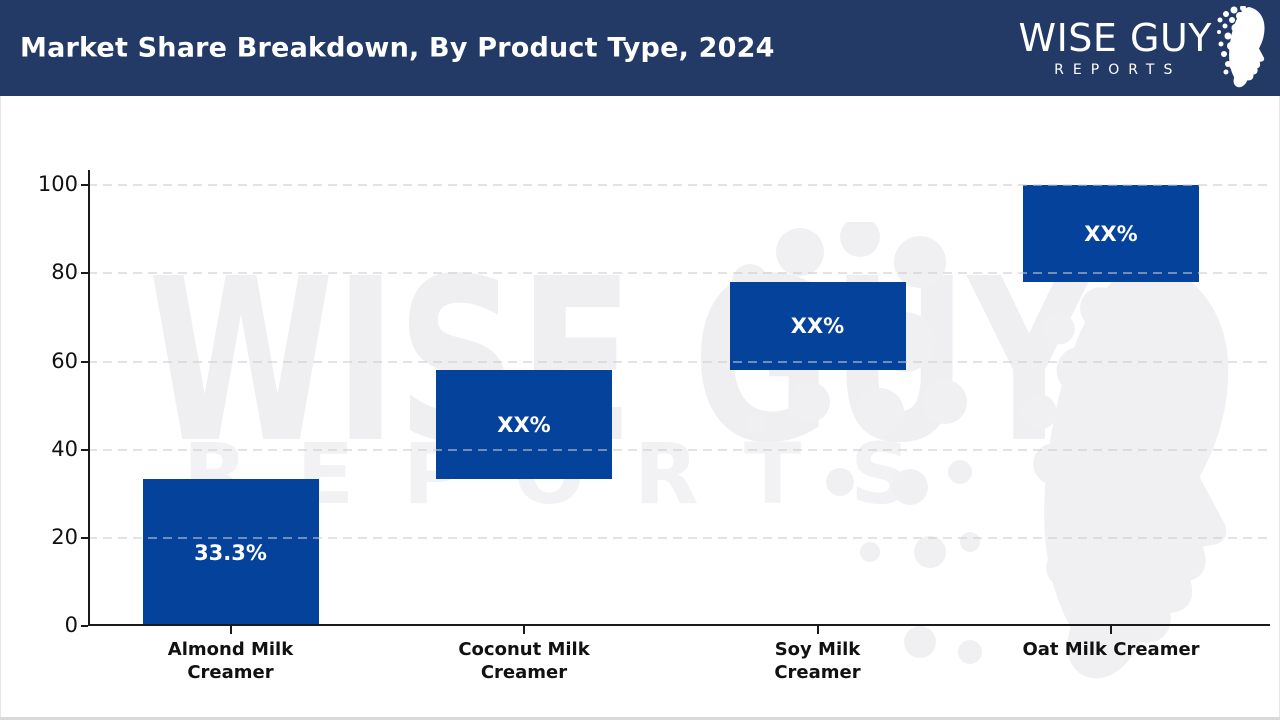 This screenshot has width=1280, height=720. I want to click on bar-value-label: 33.3%, so click(230, 552).